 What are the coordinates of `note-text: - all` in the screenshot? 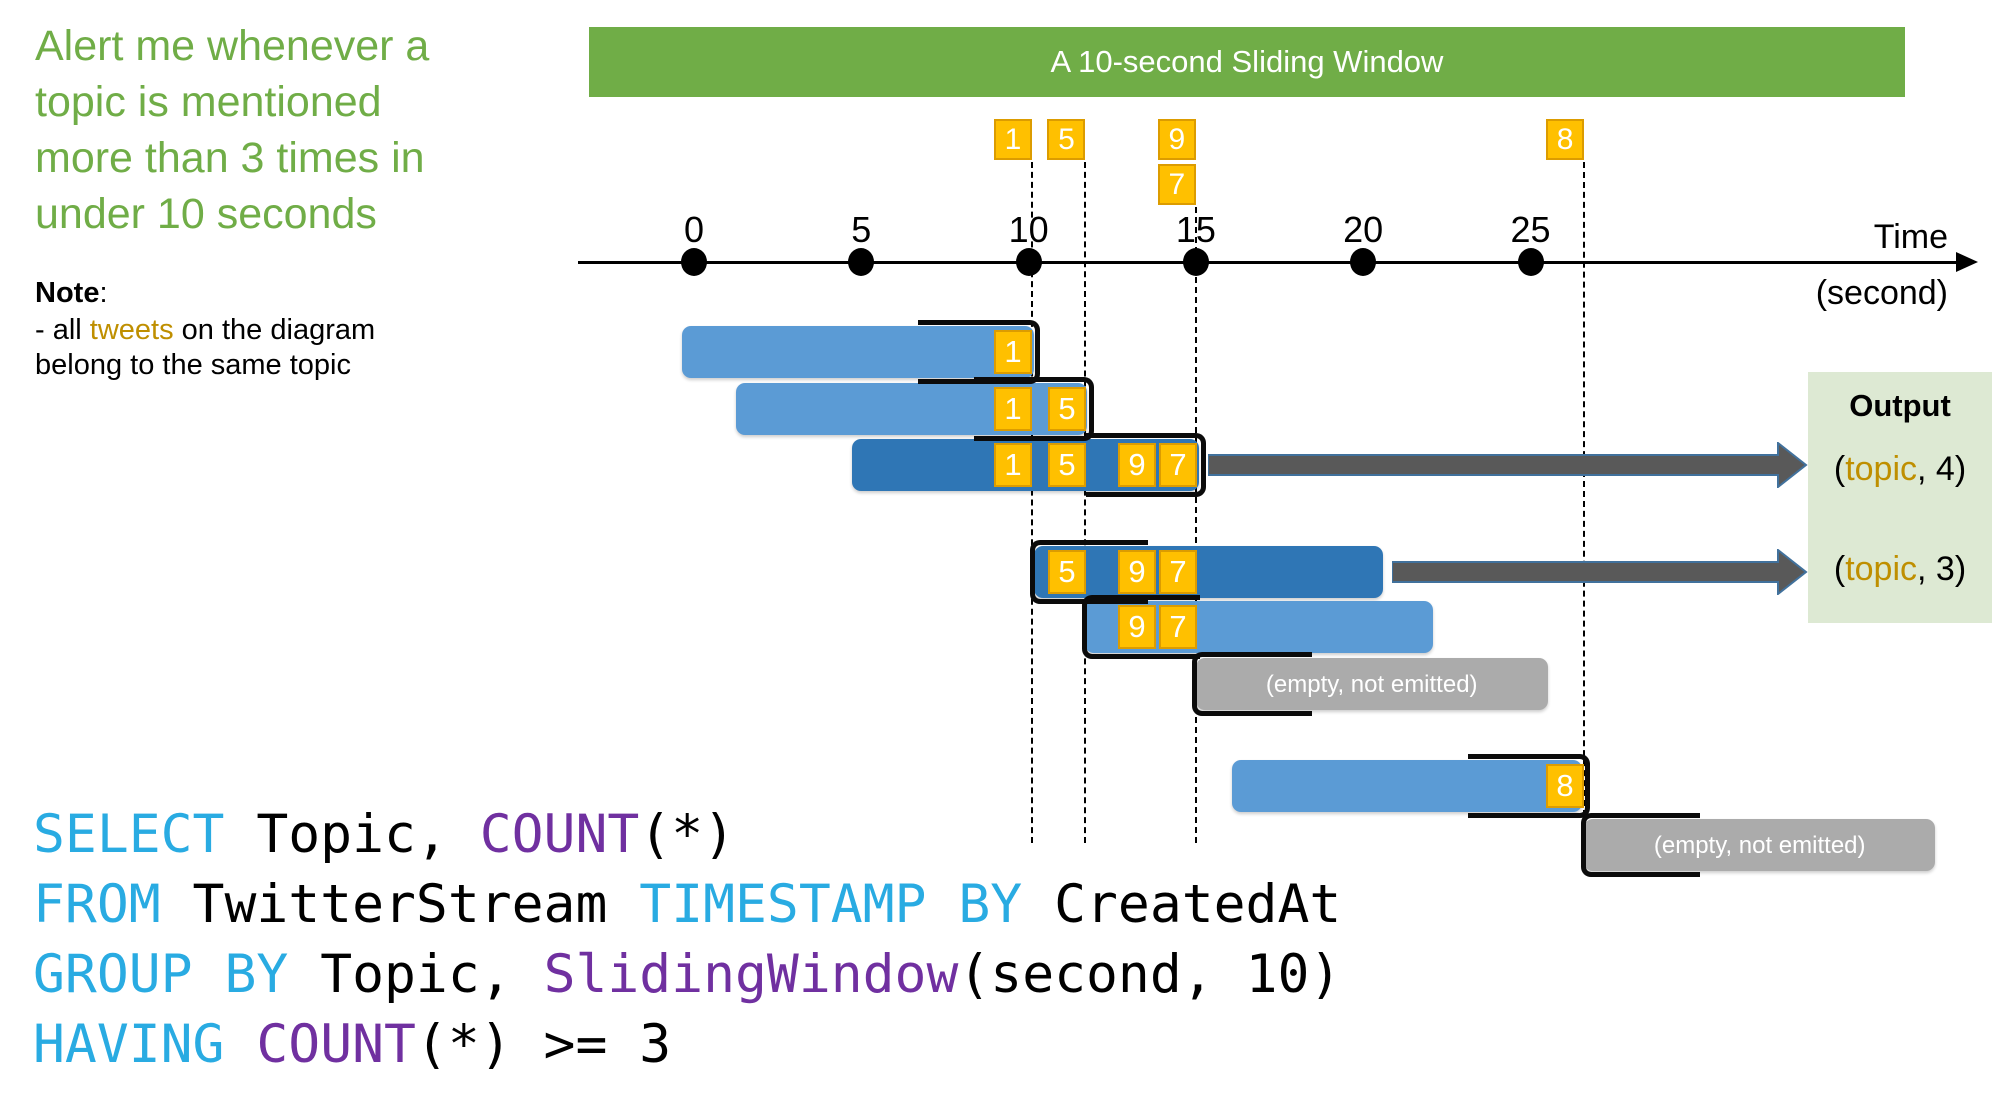 It's located at (62, 330).